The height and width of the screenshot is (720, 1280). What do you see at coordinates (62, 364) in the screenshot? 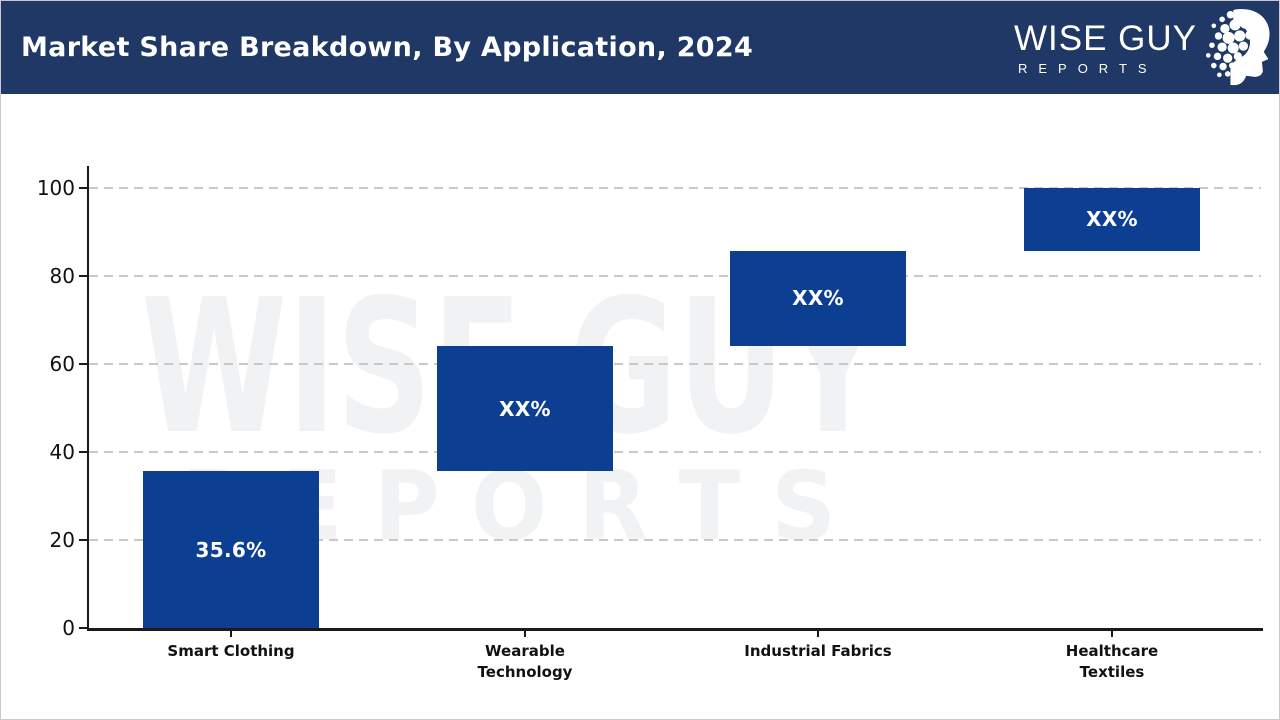
I see `y-tick-label-60: 60` at bounding box center [62, 364].